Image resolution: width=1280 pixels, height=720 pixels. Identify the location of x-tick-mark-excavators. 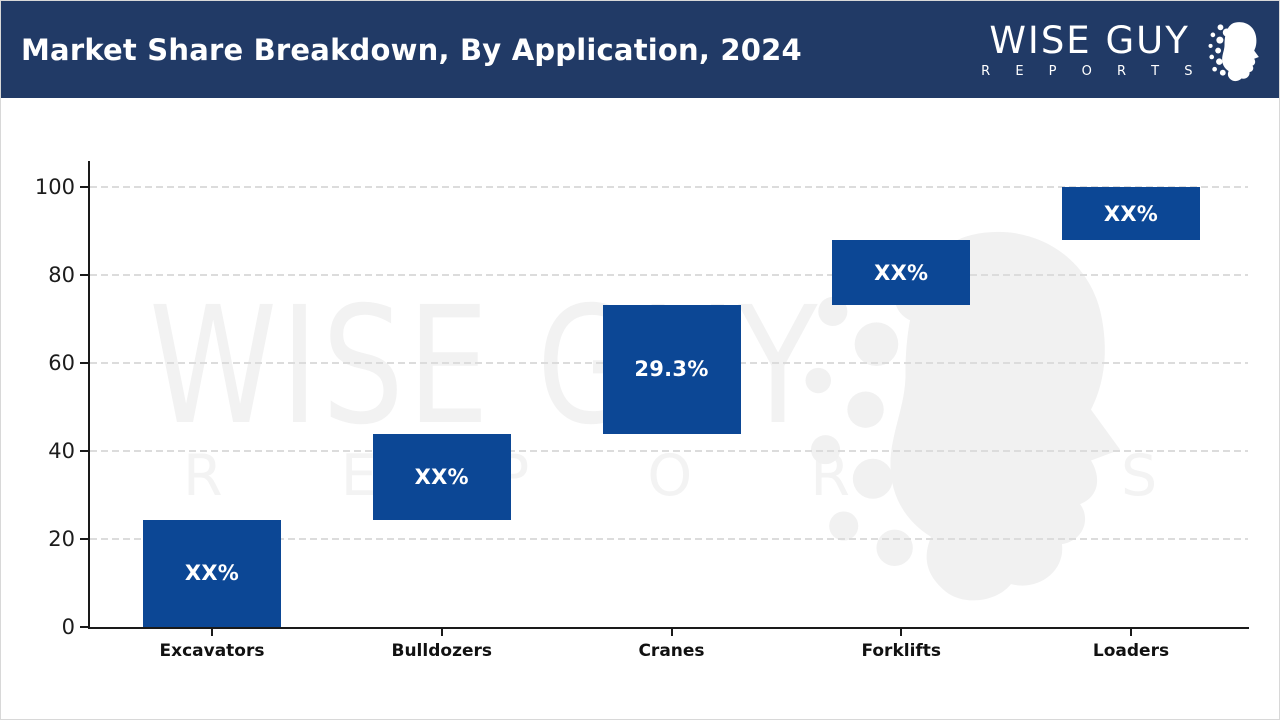
(212, 632).